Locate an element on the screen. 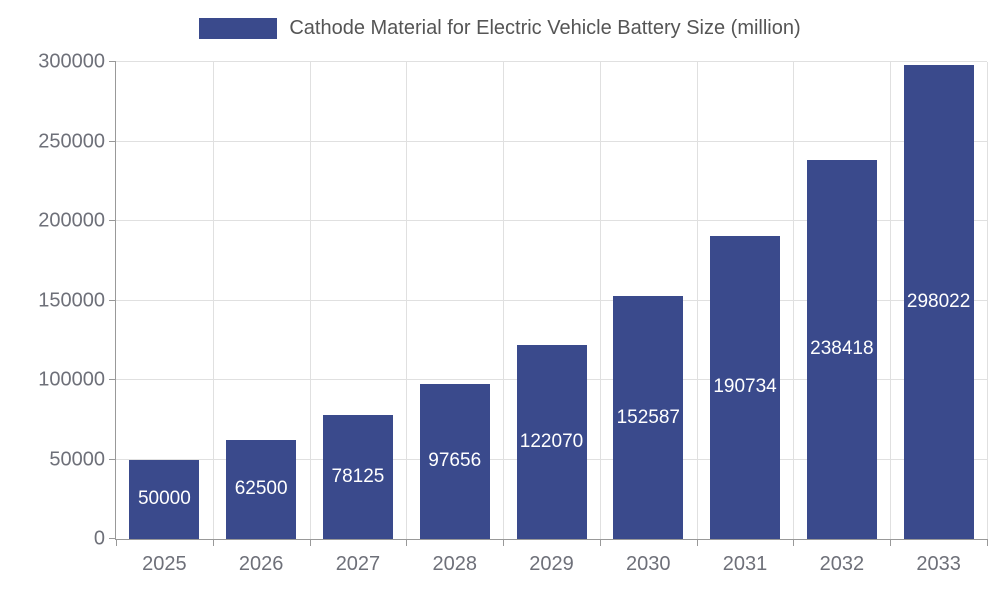 Image resolution: width=1000 pixels, height=600 pixels. x-axis-tick-label: 2025 is located at coordinates (164, 564).